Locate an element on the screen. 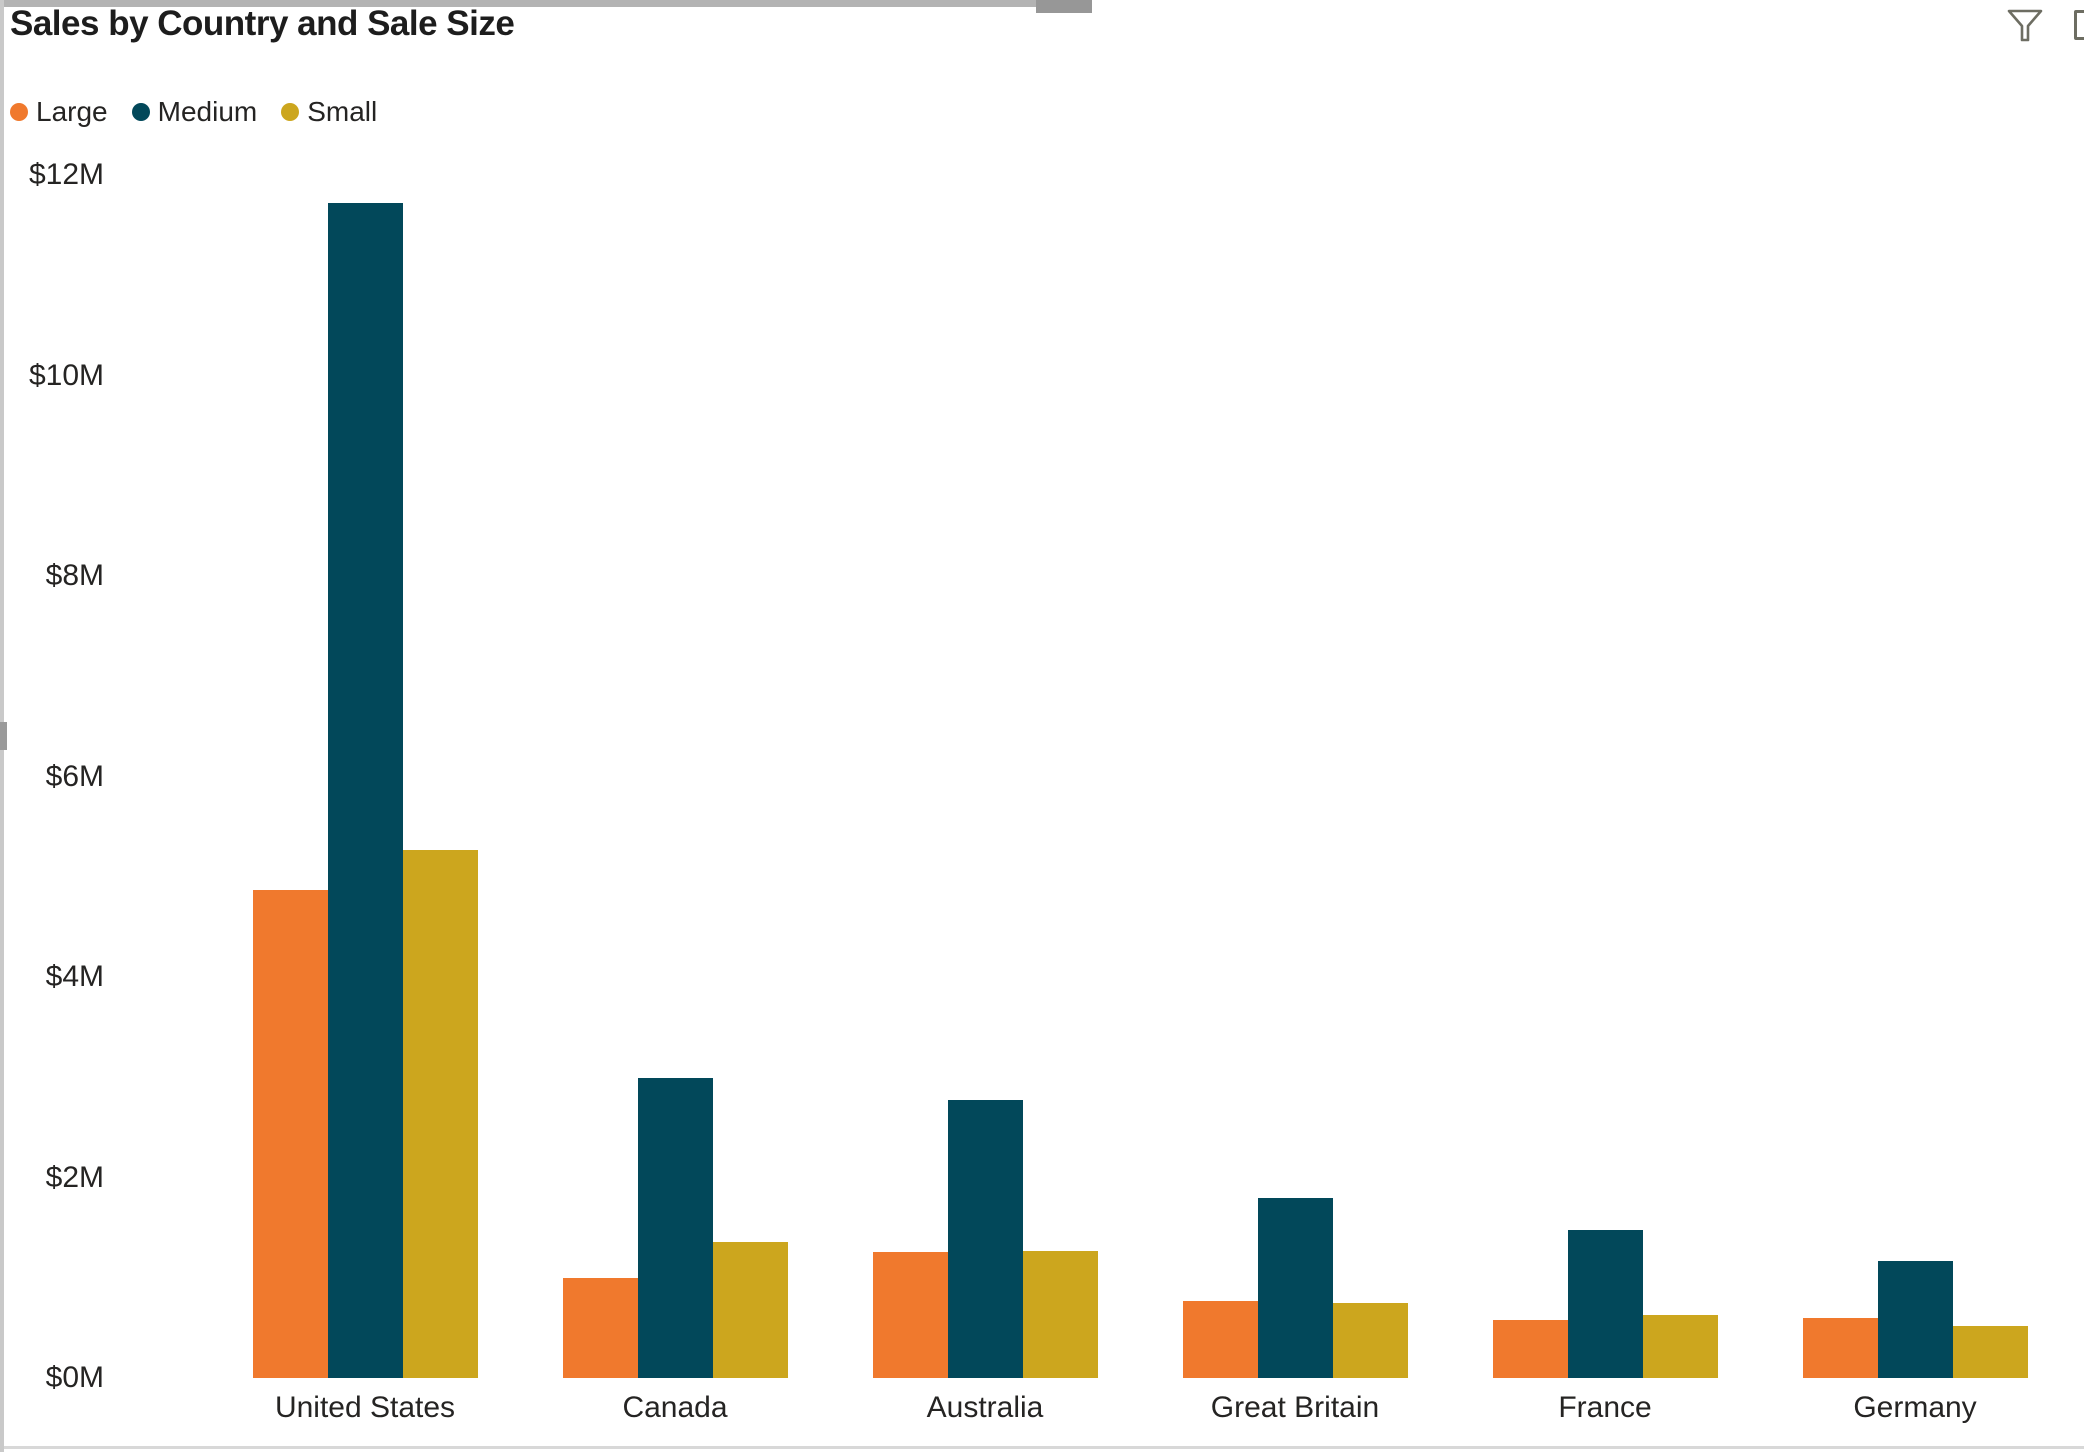 Image resolution: width=2084 pixels, height=1452 pixels. bar-france-medium is located at coordinates (1605, 1304).